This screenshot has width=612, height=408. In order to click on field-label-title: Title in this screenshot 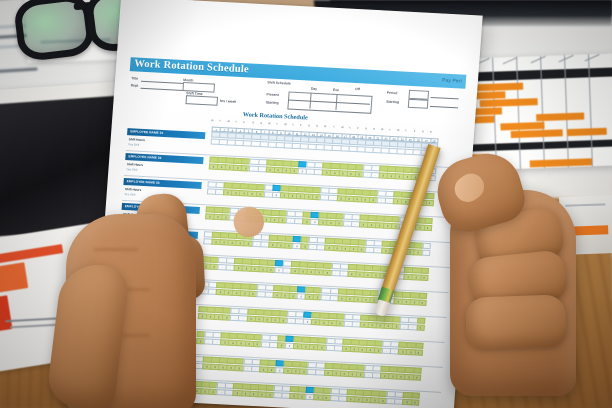, I will do `click(135, 78)`.